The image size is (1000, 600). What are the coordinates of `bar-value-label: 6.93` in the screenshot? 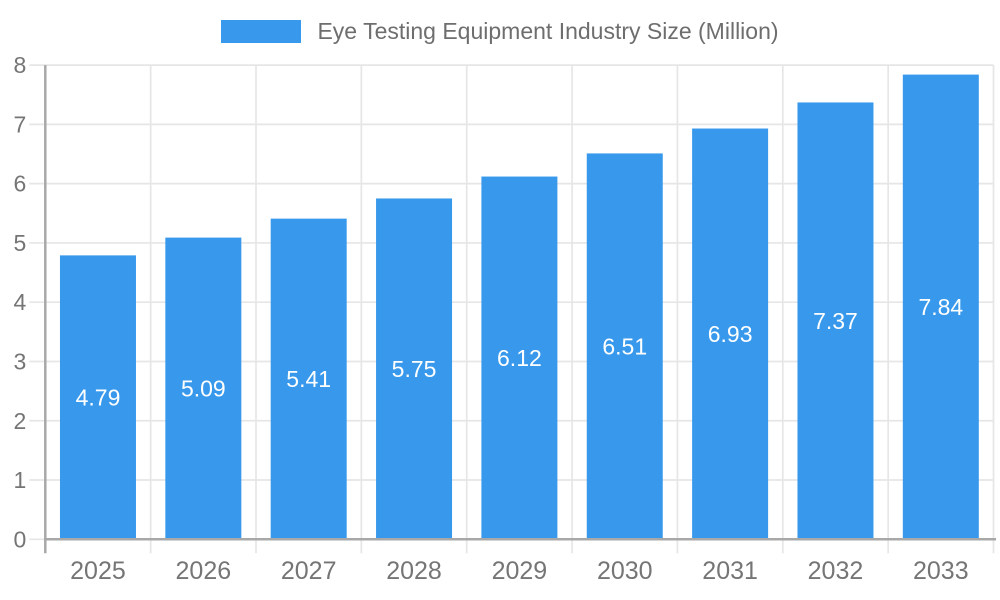 It's located at (730, 334).